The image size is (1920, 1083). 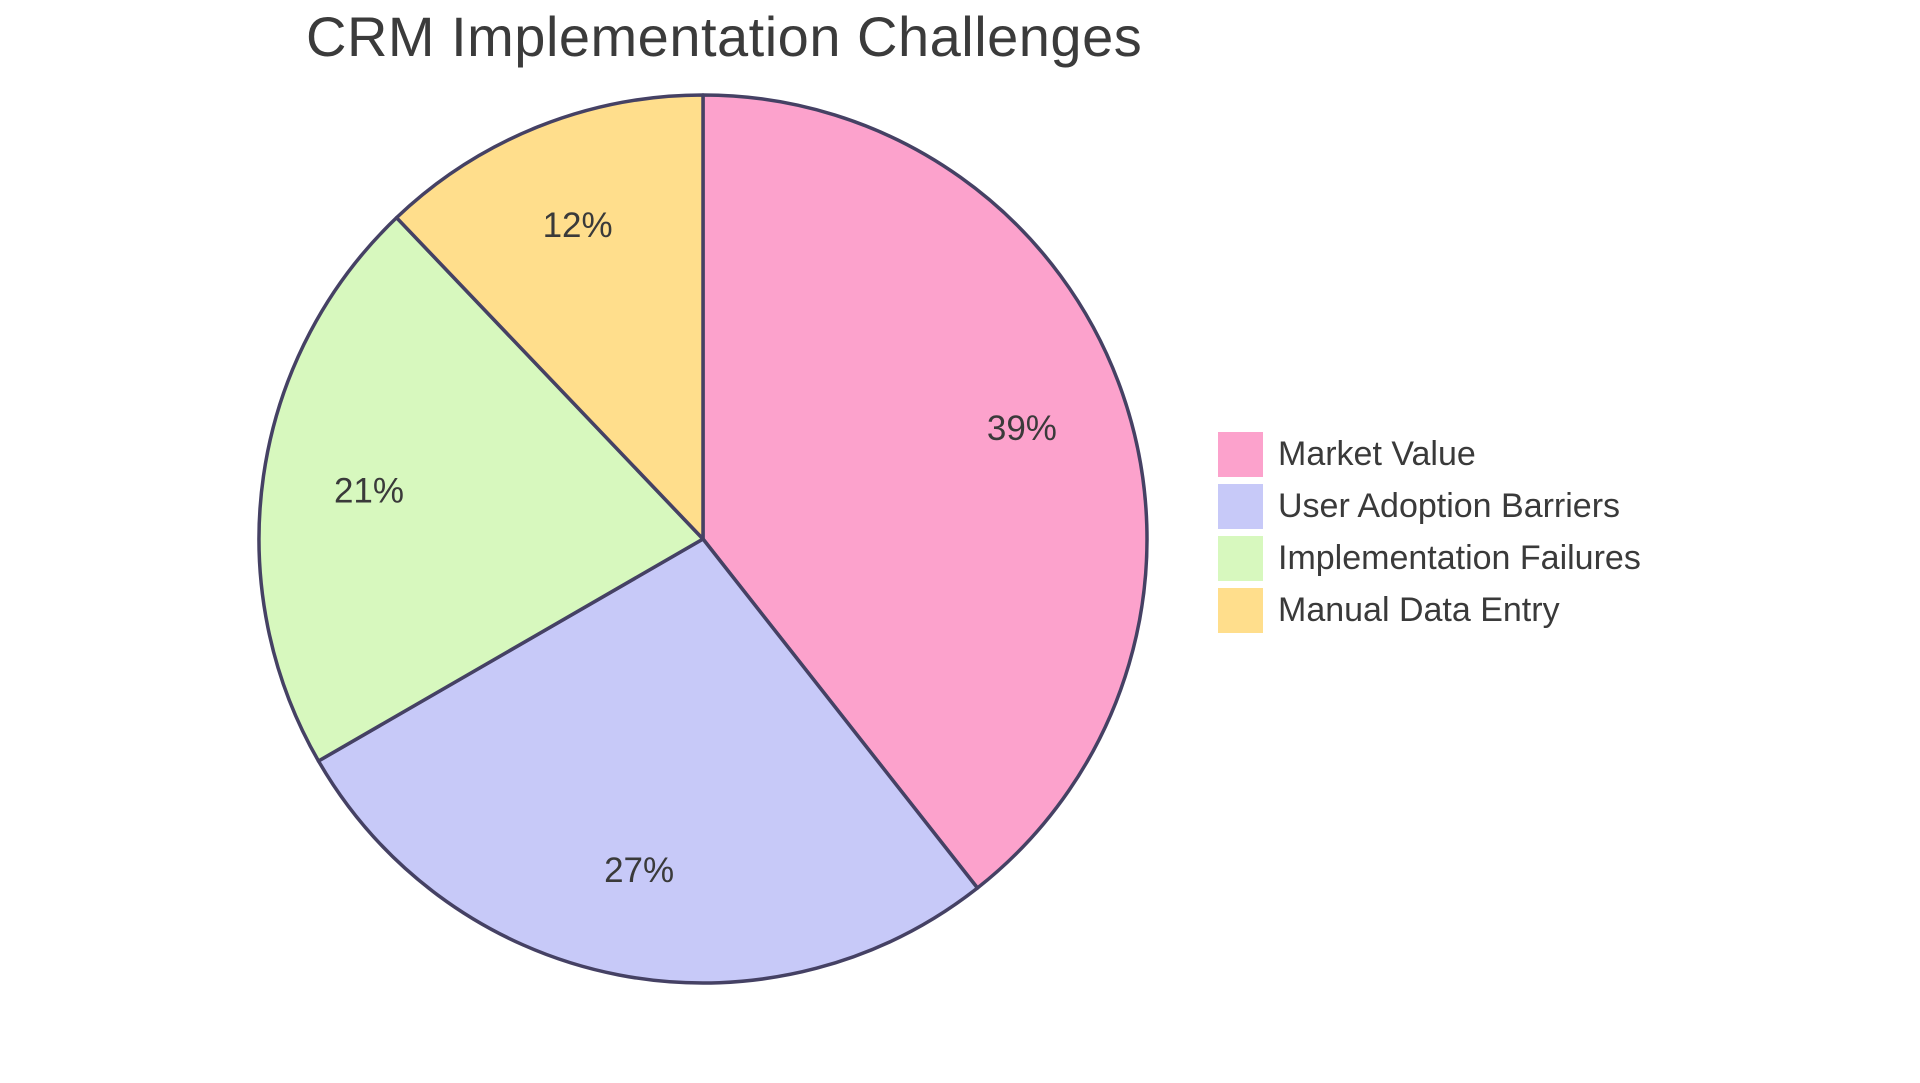 I want to click on legend-label: Implementation Failures, so click(x=1459, y=558).